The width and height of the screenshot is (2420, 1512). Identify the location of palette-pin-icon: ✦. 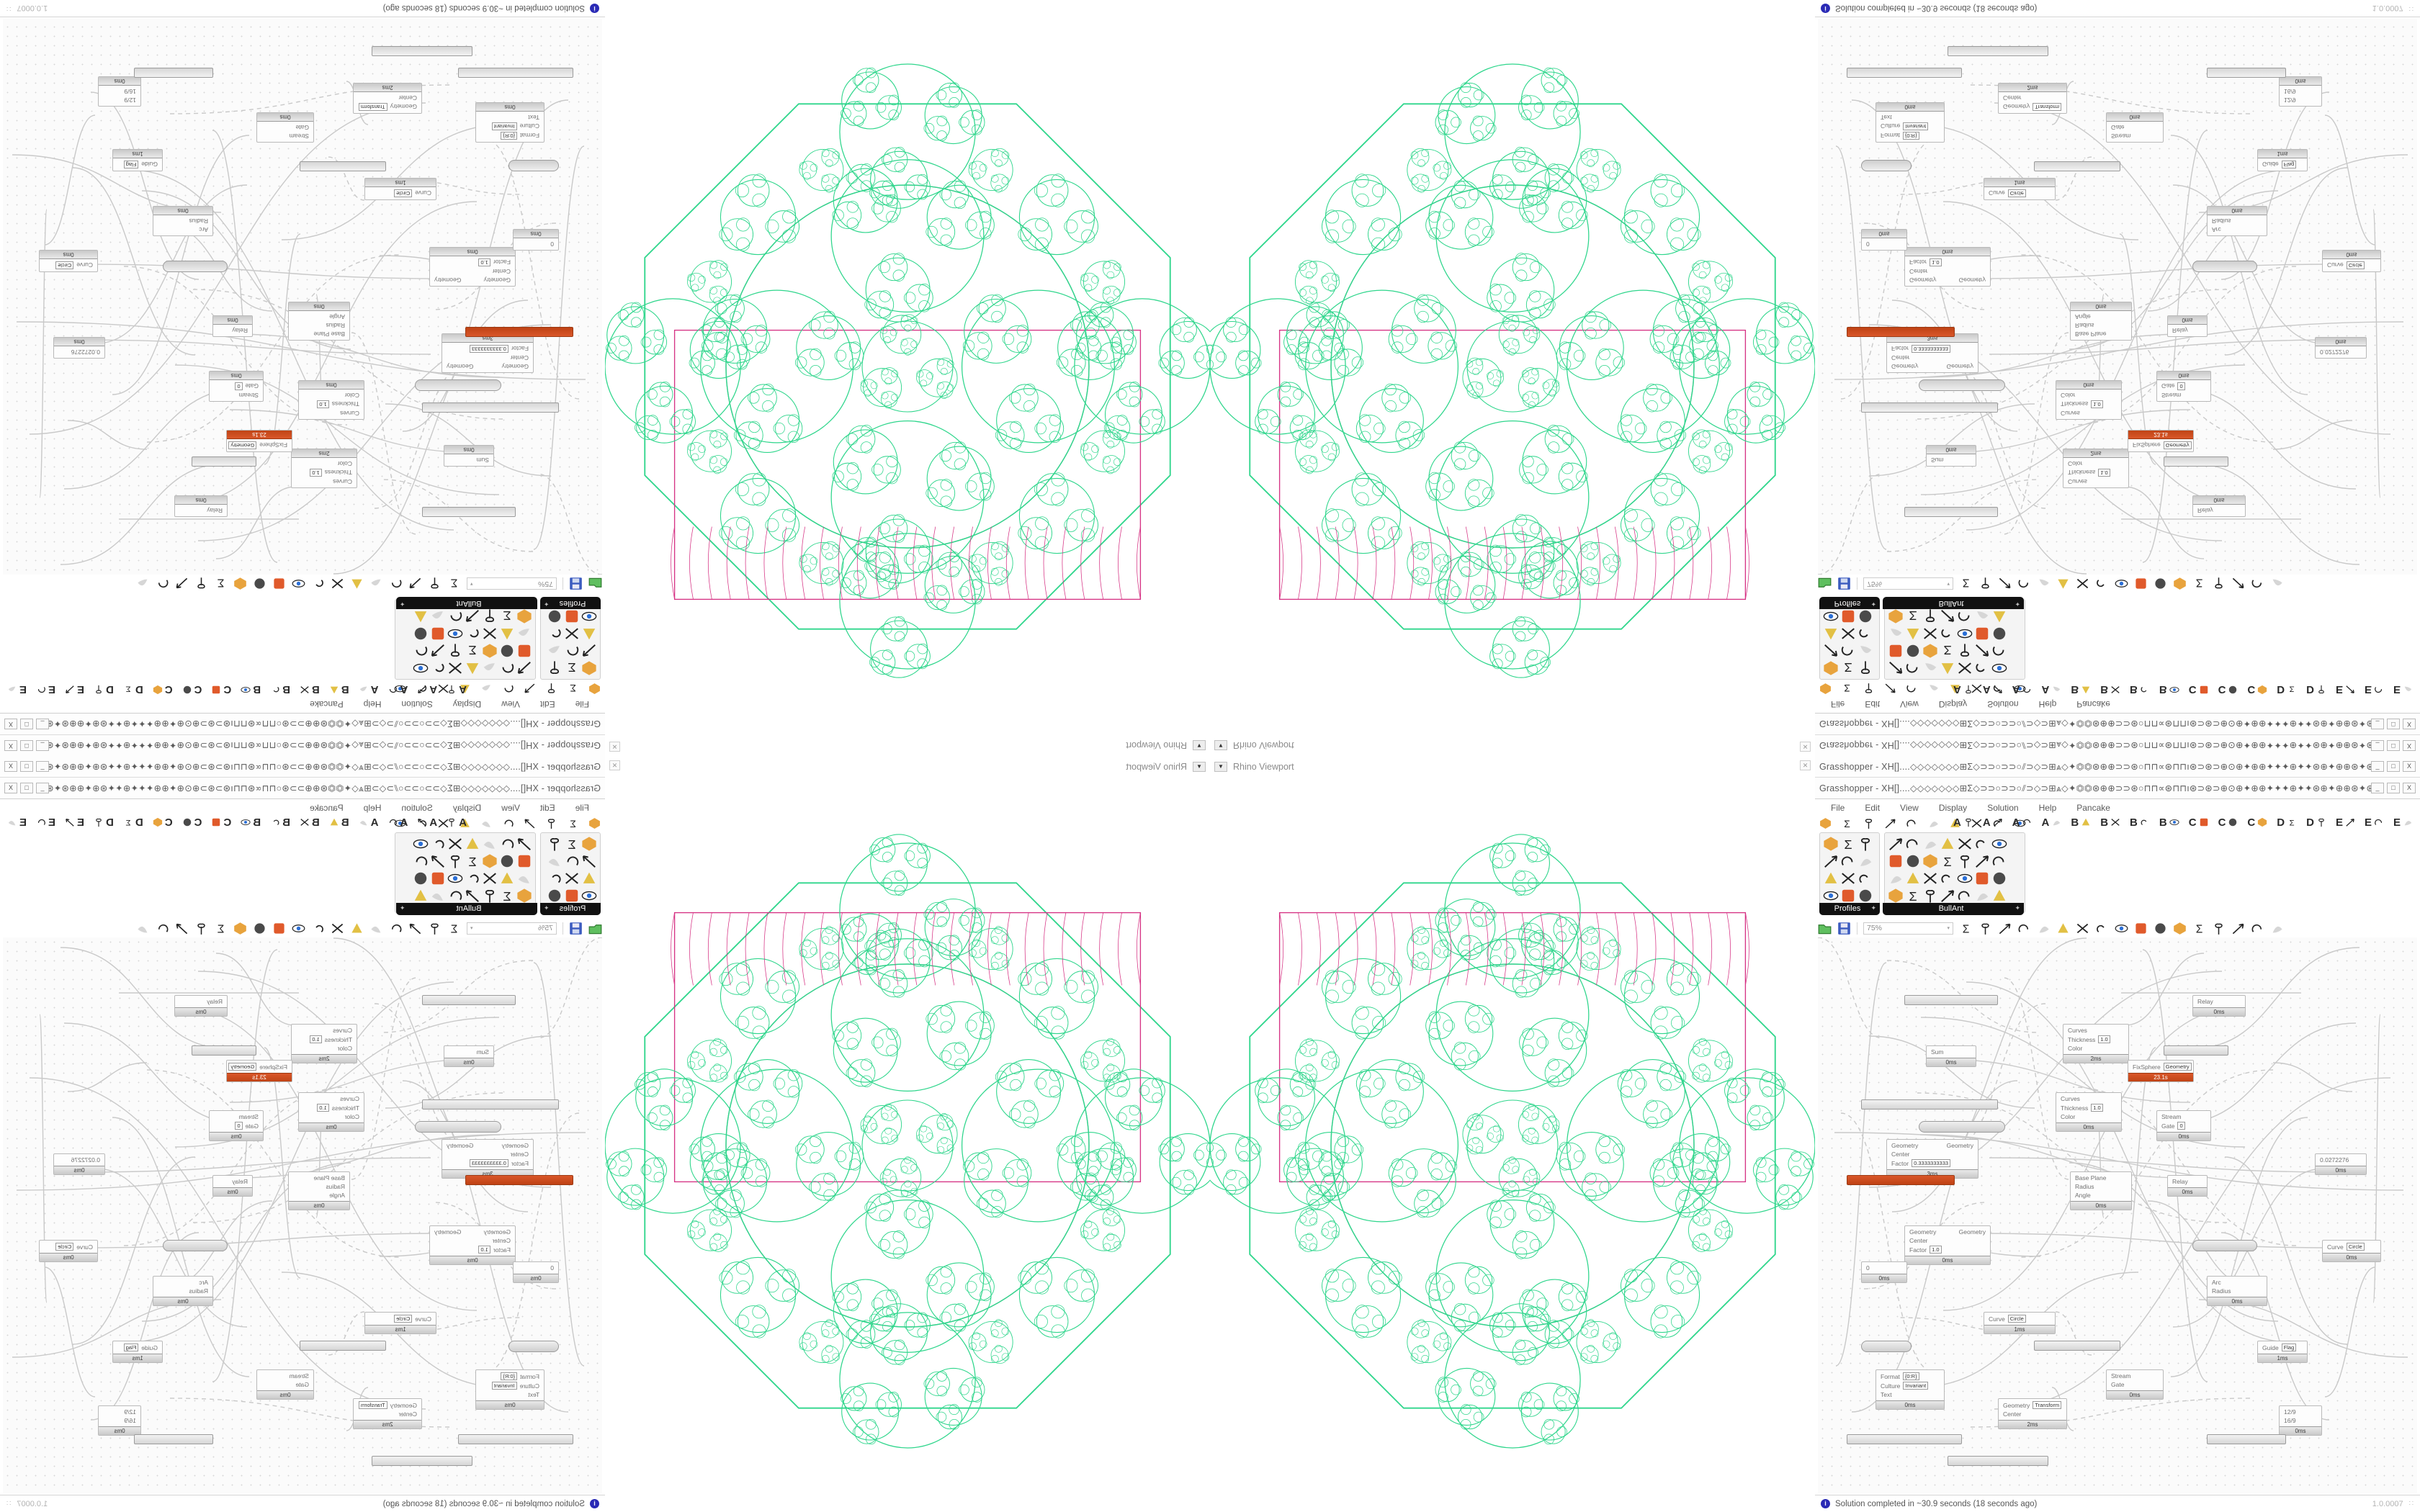
(1873, 908).